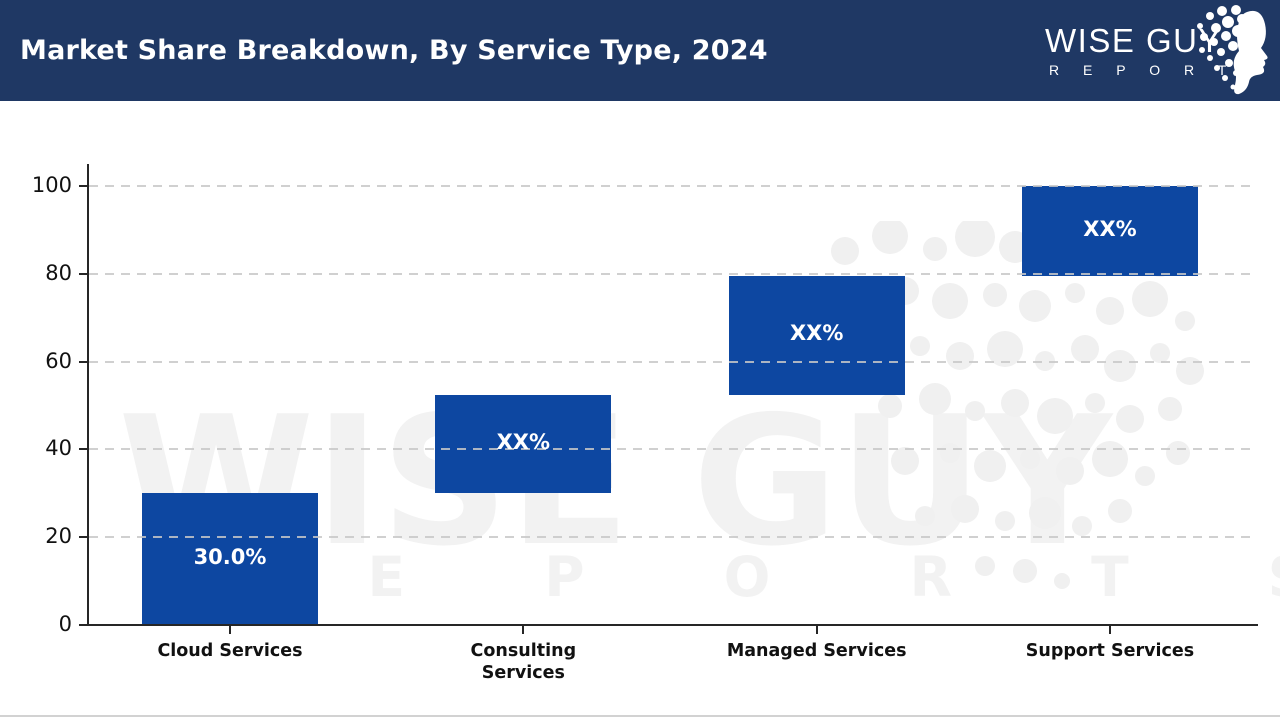 The image size is (1280, 720). What do you see at coordinates (51, 185) in the screenshot?
I see `y-tick-label: 100` at bounding box center [51, 185].